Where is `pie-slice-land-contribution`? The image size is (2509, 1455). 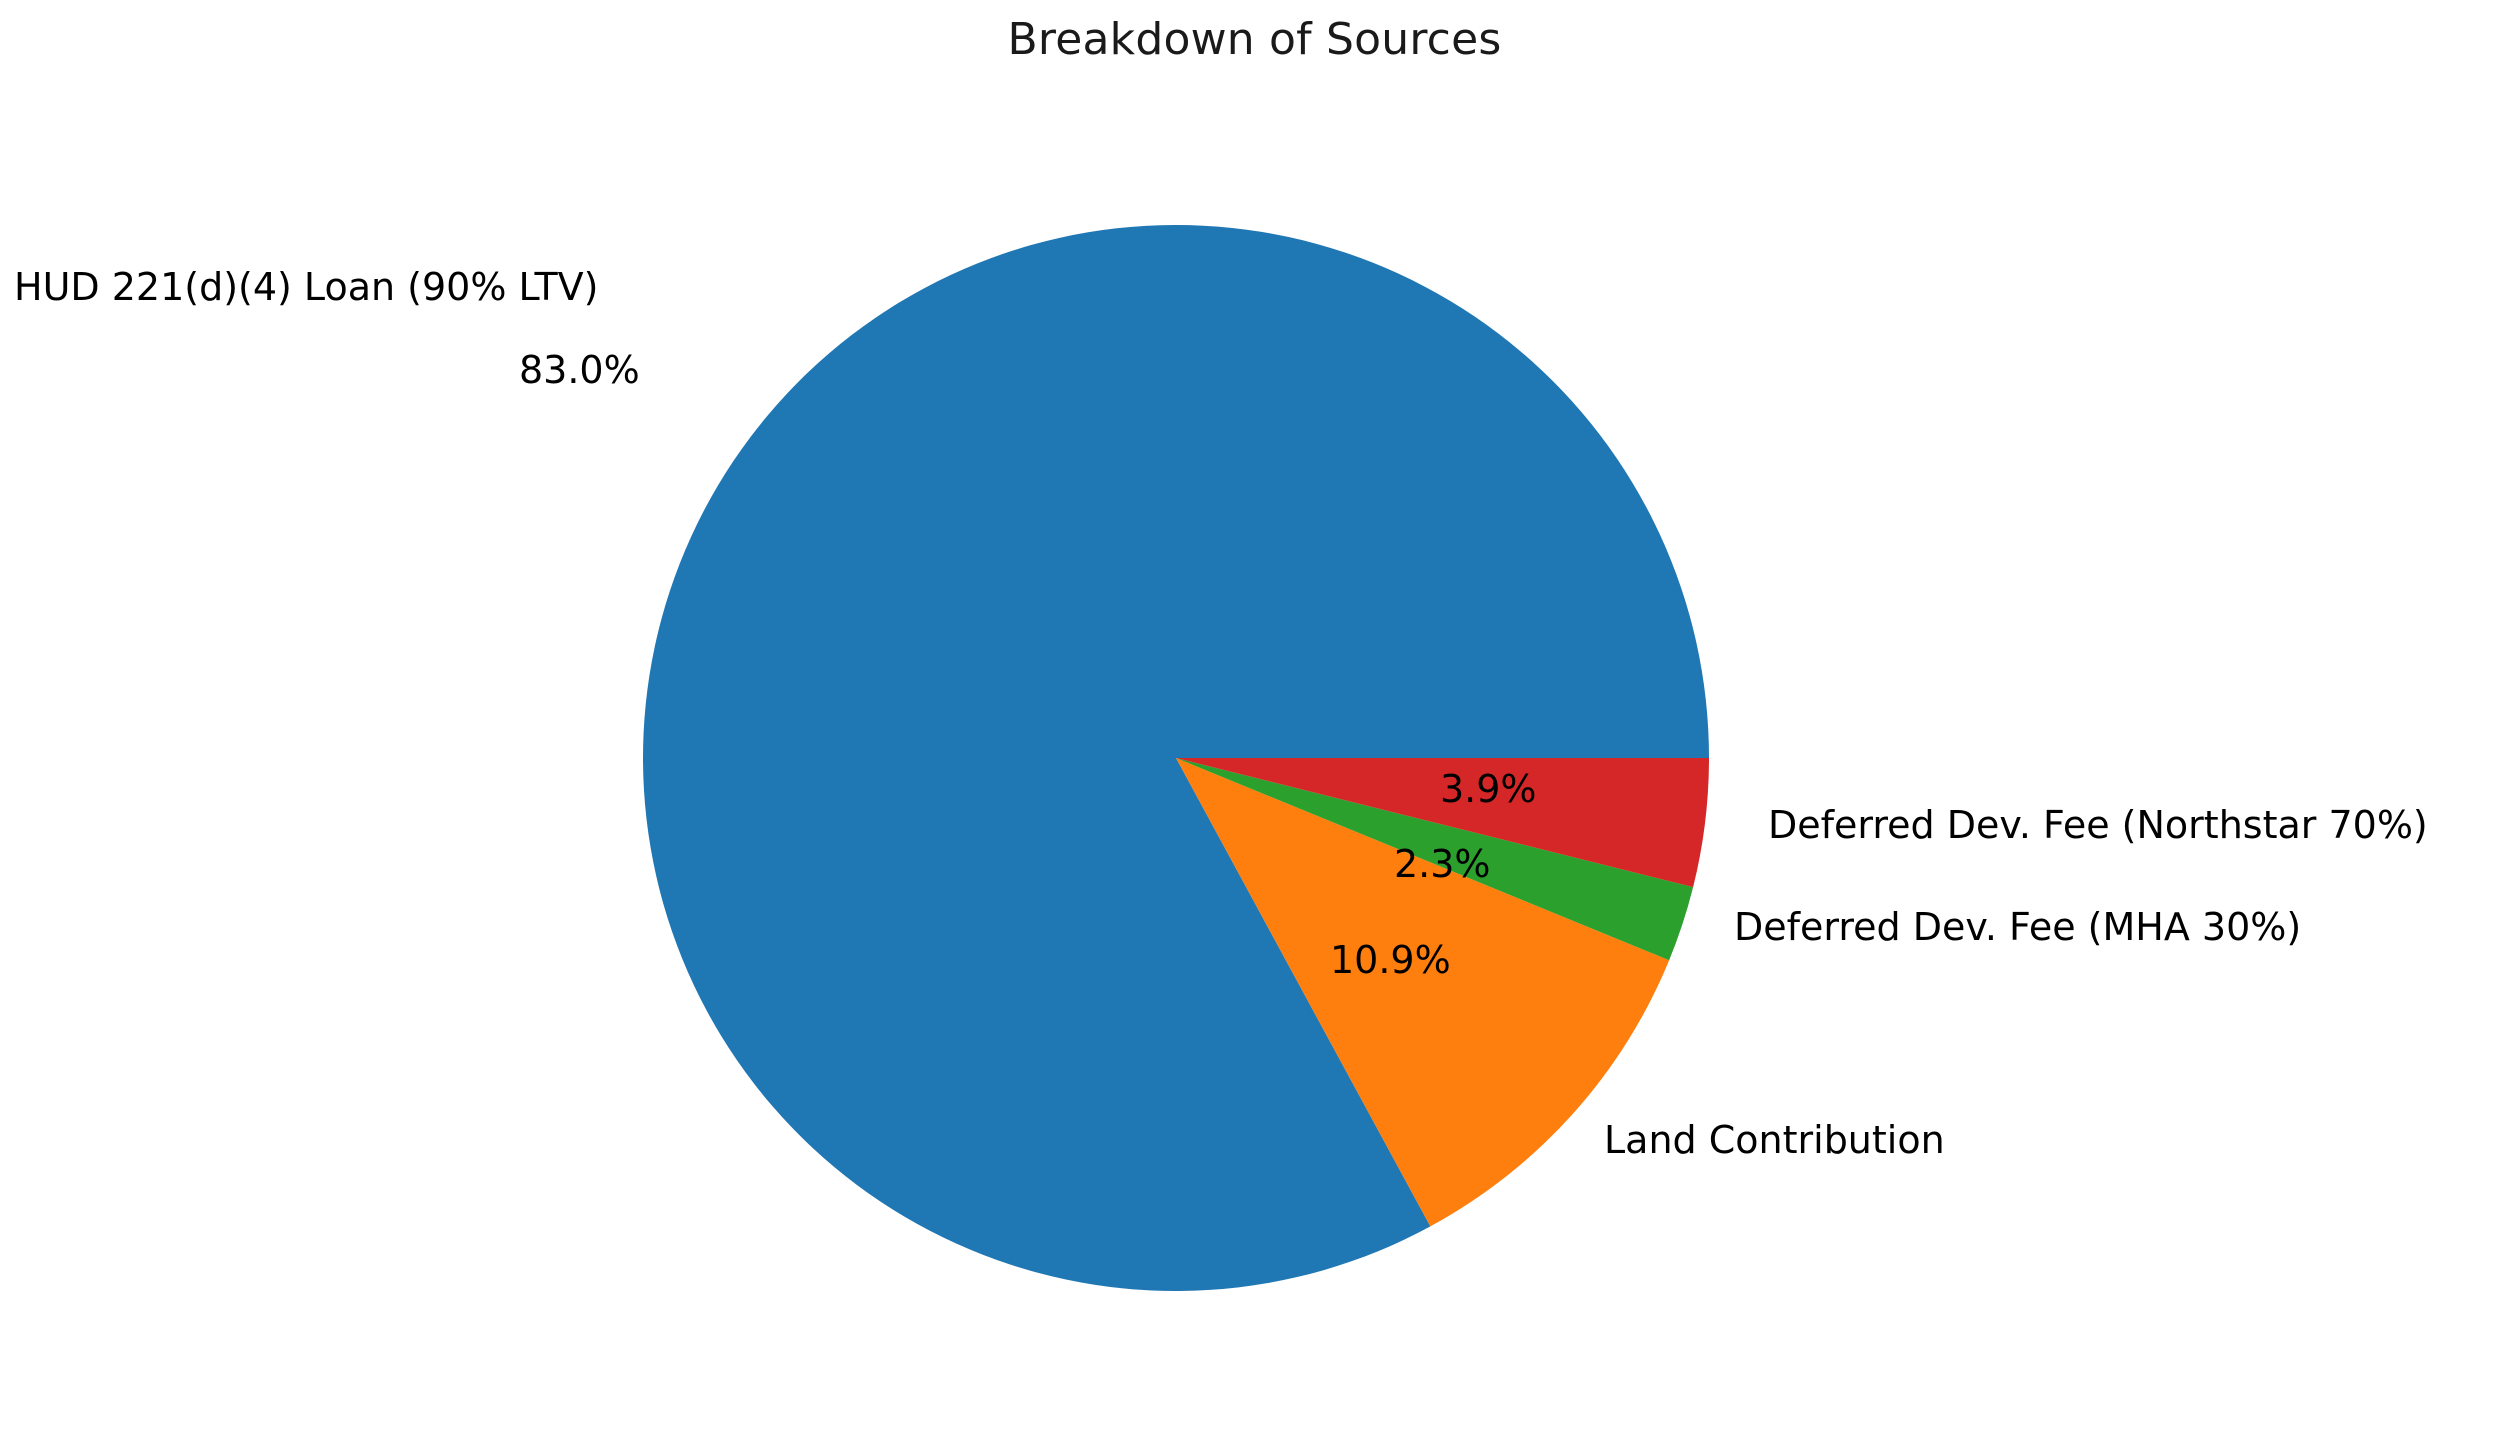 pie-slice-land-contribution is located at coordinates (1423, 992).